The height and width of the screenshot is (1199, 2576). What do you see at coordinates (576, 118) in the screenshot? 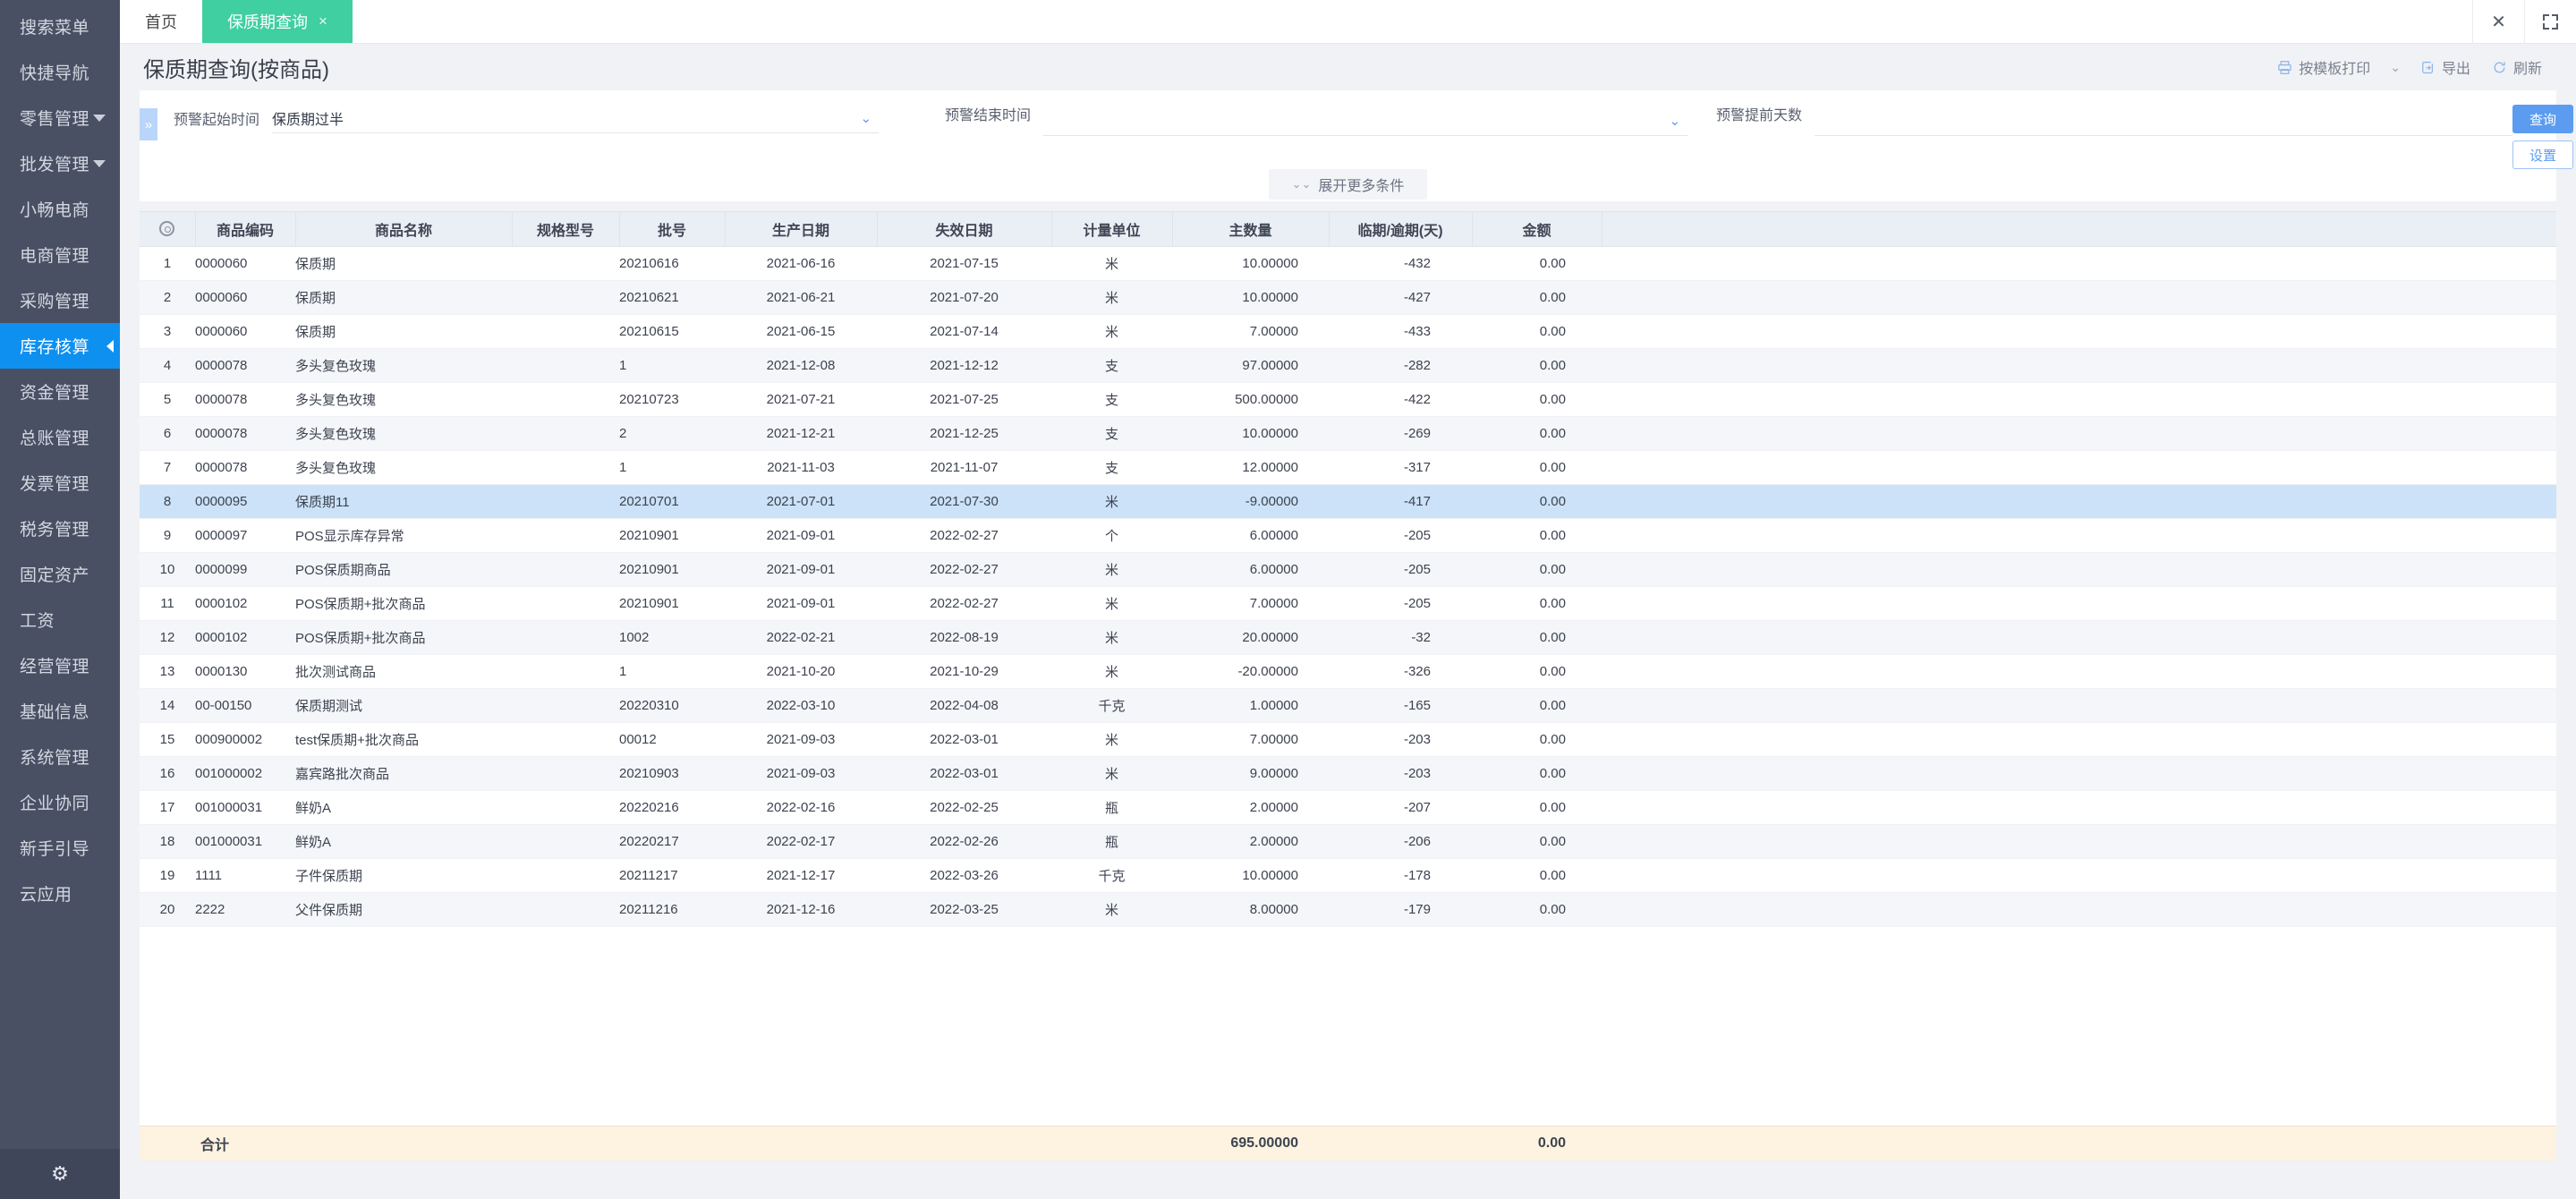
I see `filter-input-start-time: 保质期过半 ⌄` at bounding box center [576, 118].